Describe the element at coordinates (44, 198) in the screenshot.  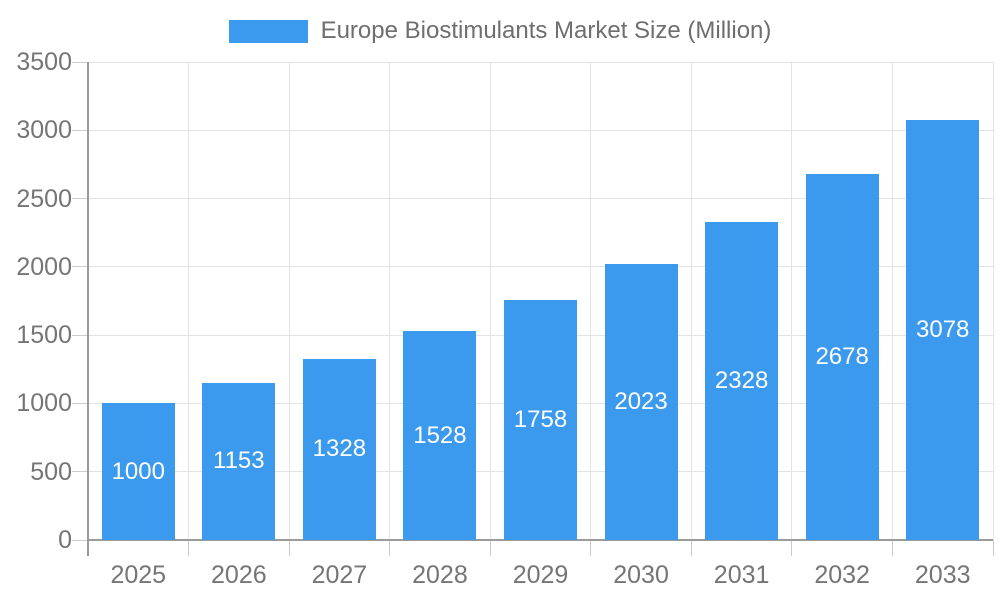
I see `y-tick-label: 2500` at that location.